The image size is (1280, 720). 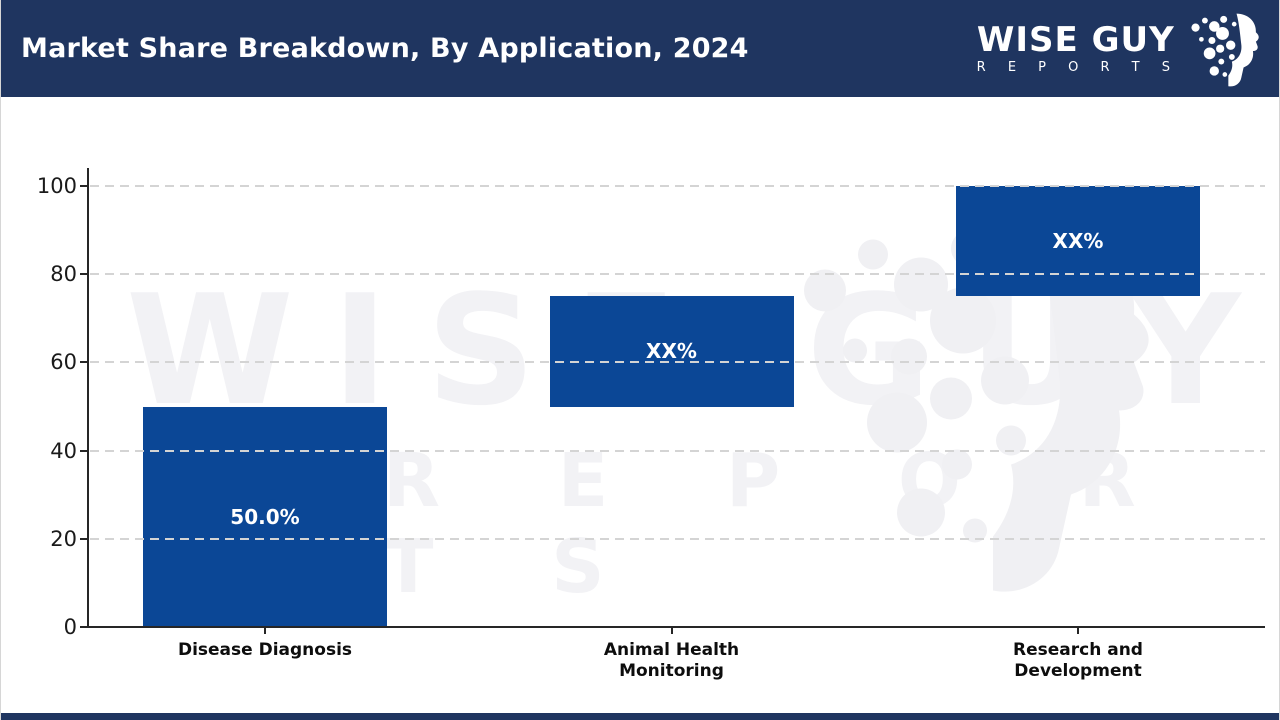 I want to click on y-axis-tick-label: 100, so click(x=56, y=186).